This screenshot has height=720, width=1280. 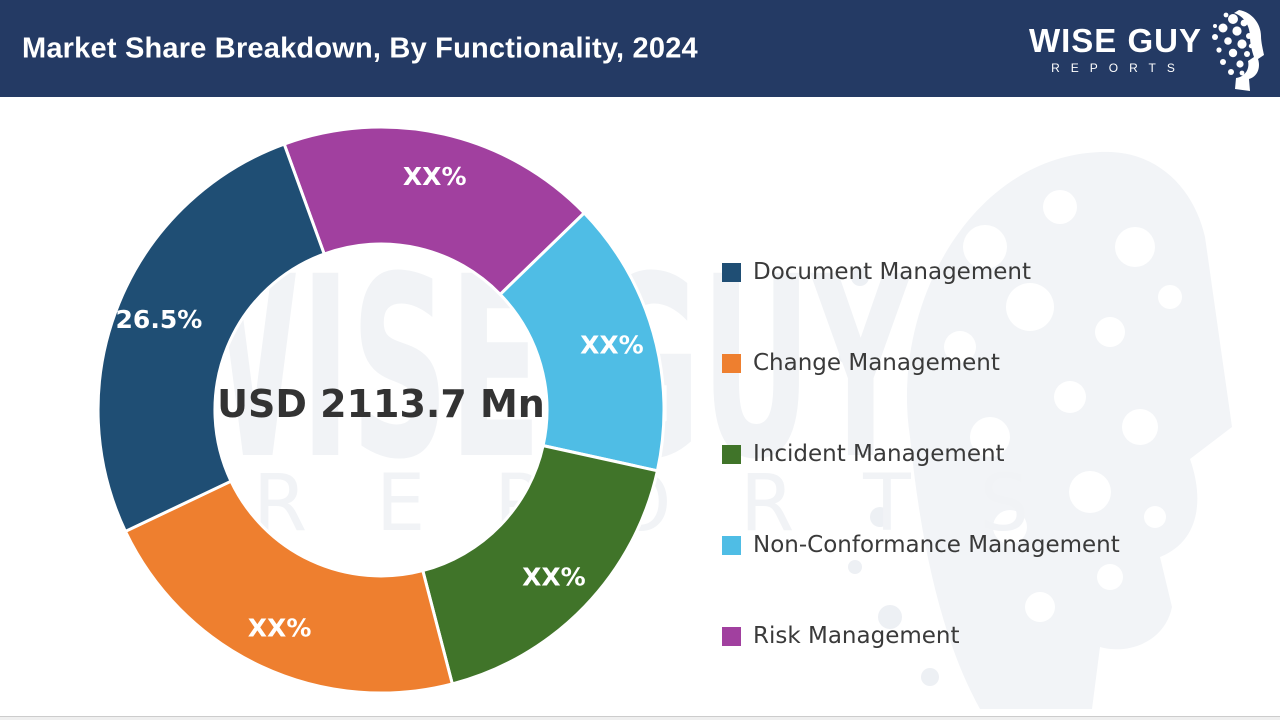 What do you see at coordinates (731, 545) in the screenshot?
I see `legend-swatch-non-conformance-management` at bounding box center [731, 545].